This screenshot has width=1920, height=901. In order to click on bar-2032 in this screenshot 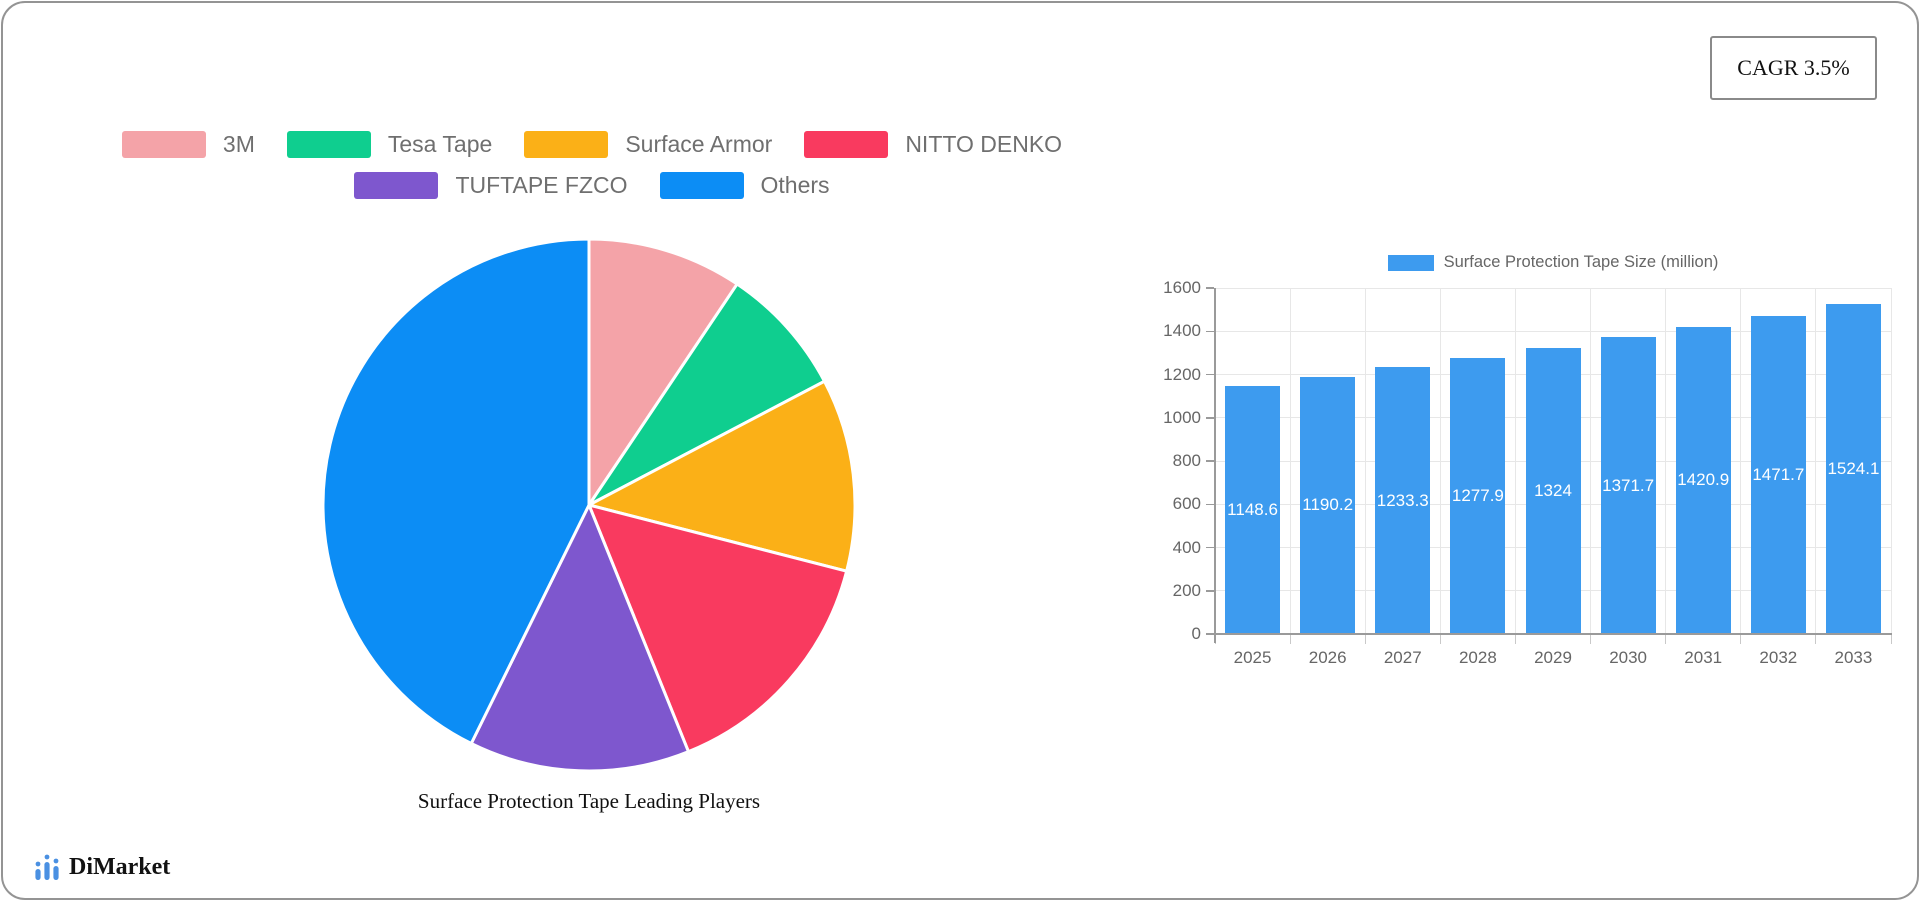, I will do `click(1778, 474)`.